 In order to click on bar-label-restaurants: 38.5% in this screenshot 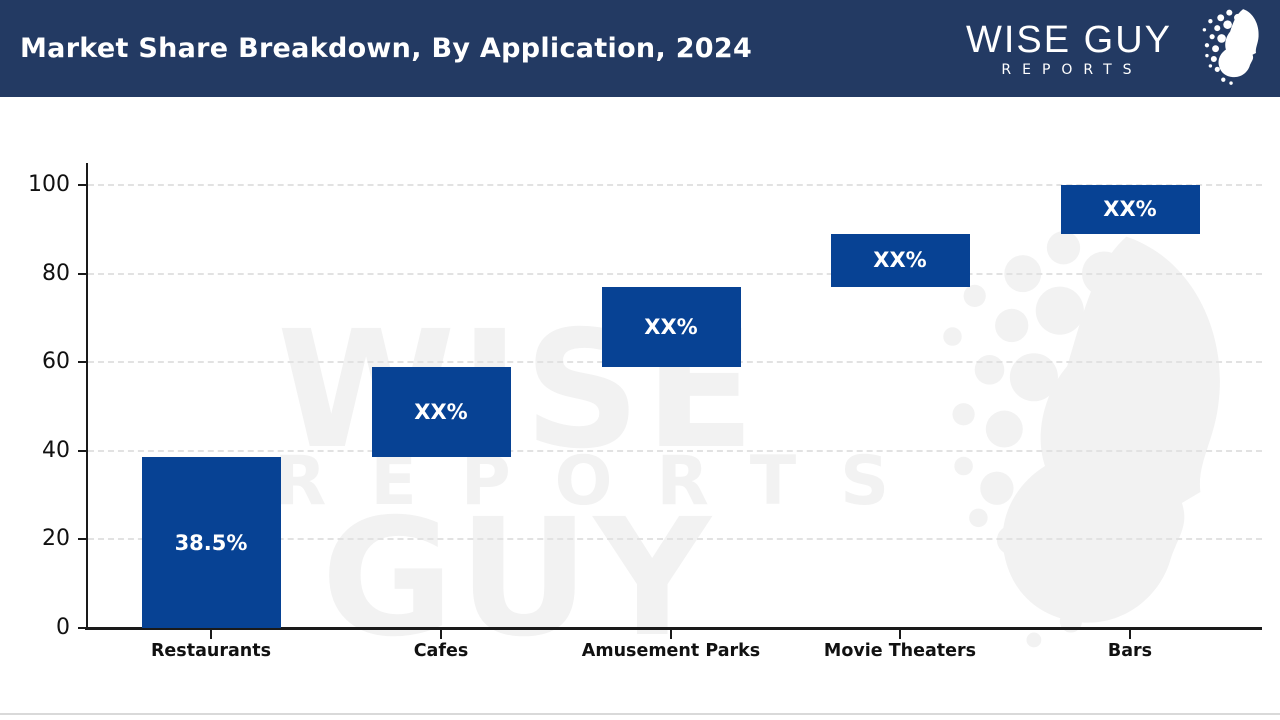, I will do `click(211, 542)`.